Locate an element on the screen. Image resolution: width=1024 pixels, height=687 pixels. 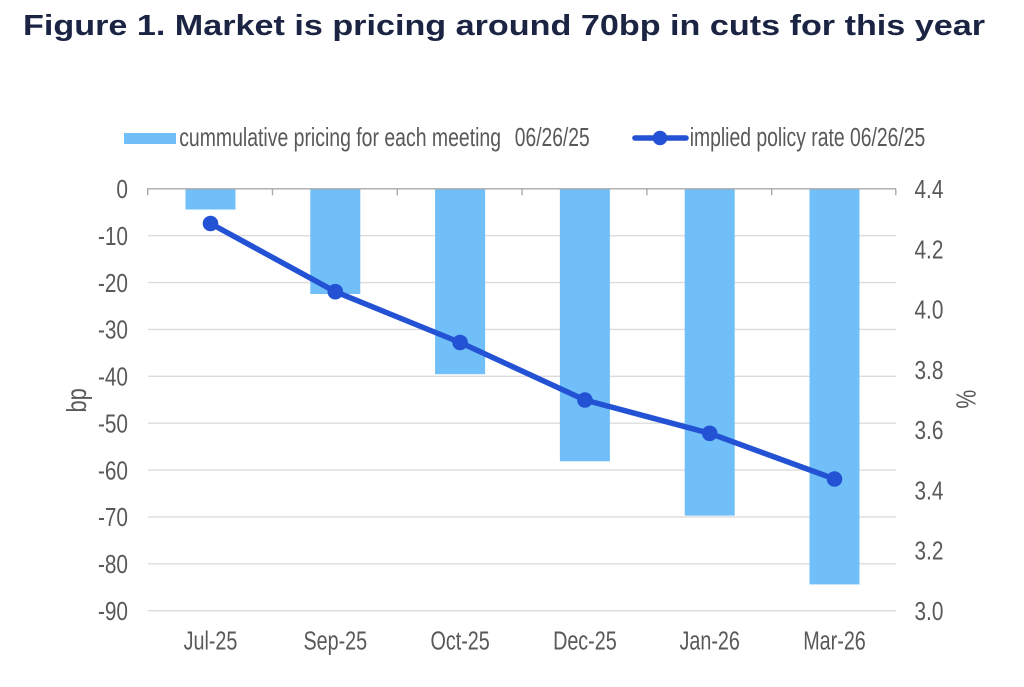
svg-text: -70 is located at coordinates (113, 517).